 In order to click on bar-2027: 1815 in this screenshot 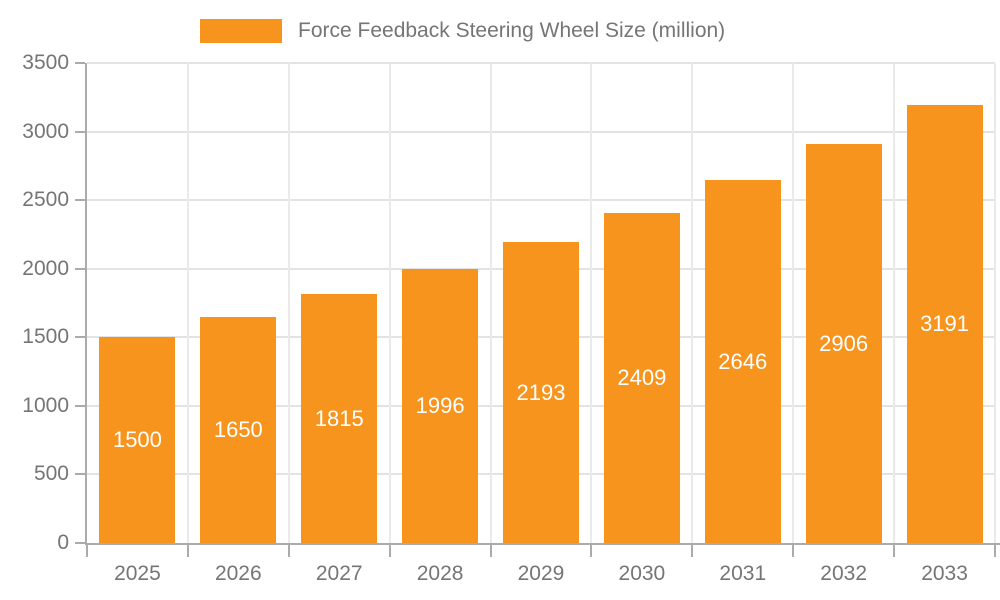, I will do `click(339, 418)`.